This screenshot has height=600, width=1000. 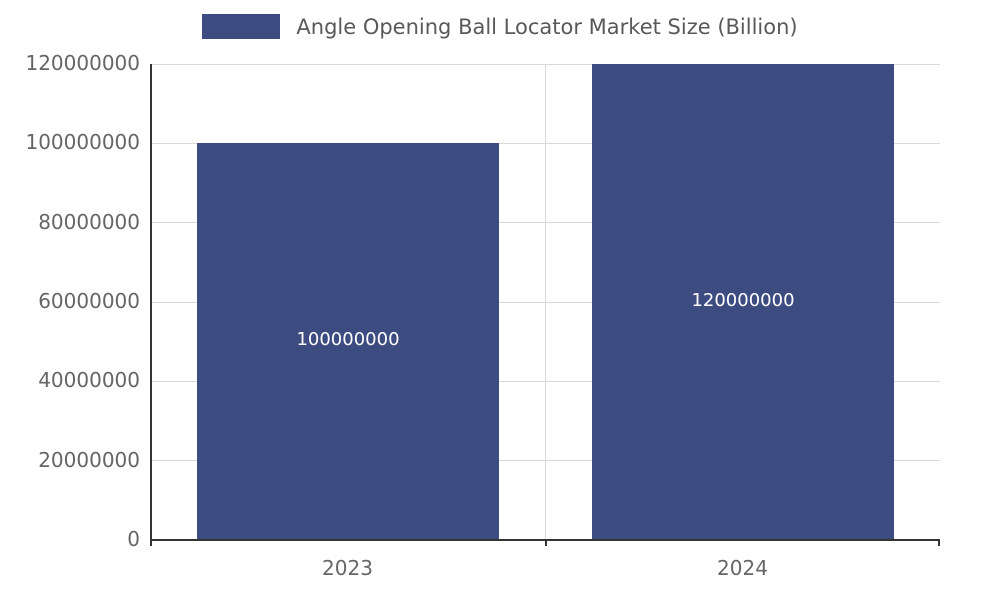 I want to click on y-axis-line, so click(x=151, y=302).